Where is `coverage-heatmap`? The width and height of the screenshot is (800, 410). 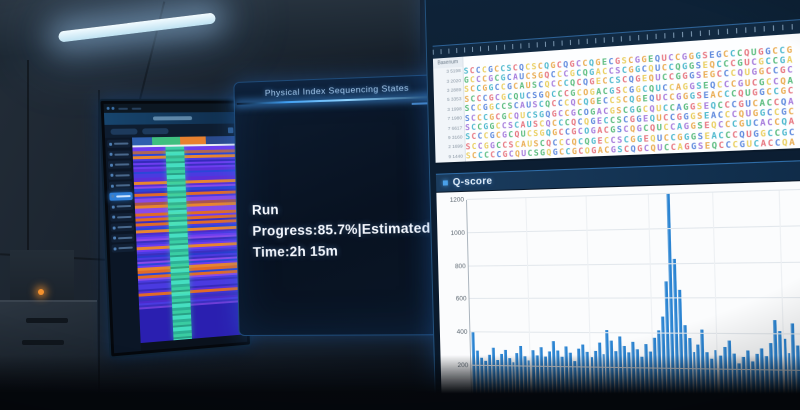 coverage-heatmap is located at coordinates (189, 244).